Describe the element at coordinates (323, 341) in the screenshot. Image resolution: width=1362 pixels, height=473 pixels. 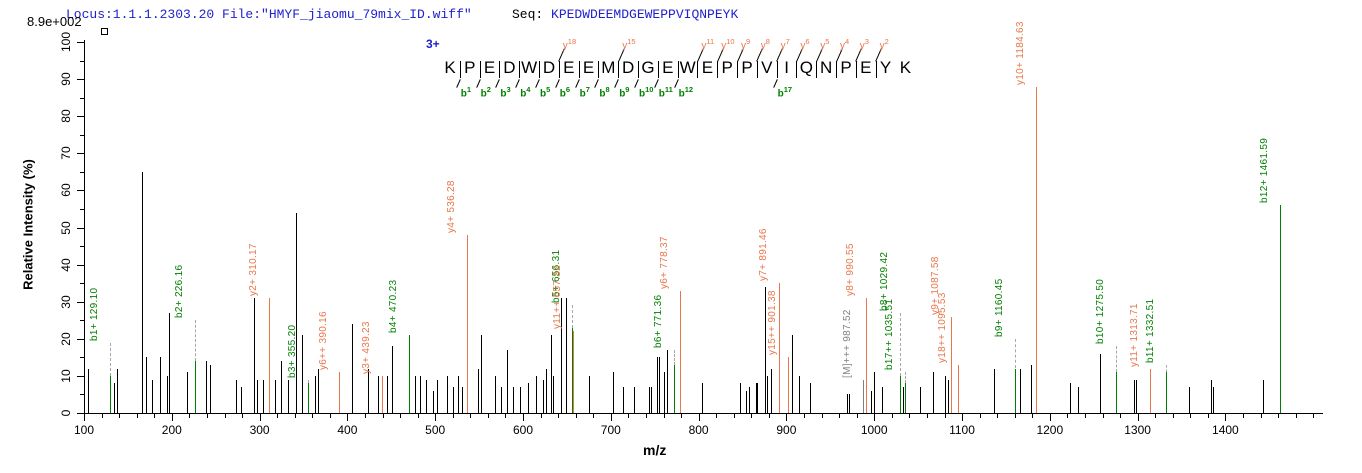
I see `peak-label: y6++ 390.16` at that location.